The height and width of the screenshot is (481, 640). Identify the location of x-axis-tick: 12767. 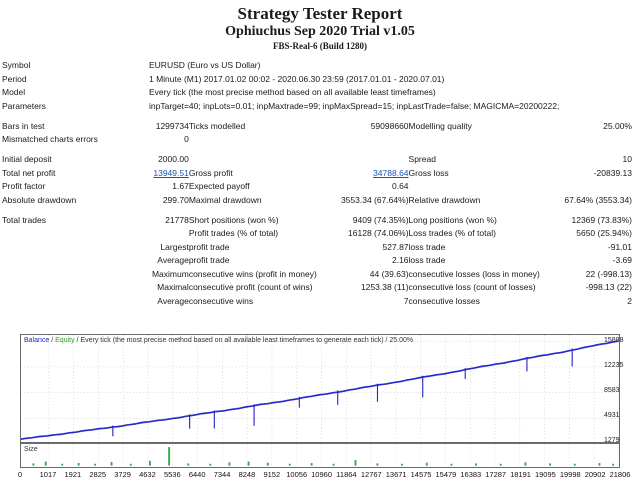
(371, 474).